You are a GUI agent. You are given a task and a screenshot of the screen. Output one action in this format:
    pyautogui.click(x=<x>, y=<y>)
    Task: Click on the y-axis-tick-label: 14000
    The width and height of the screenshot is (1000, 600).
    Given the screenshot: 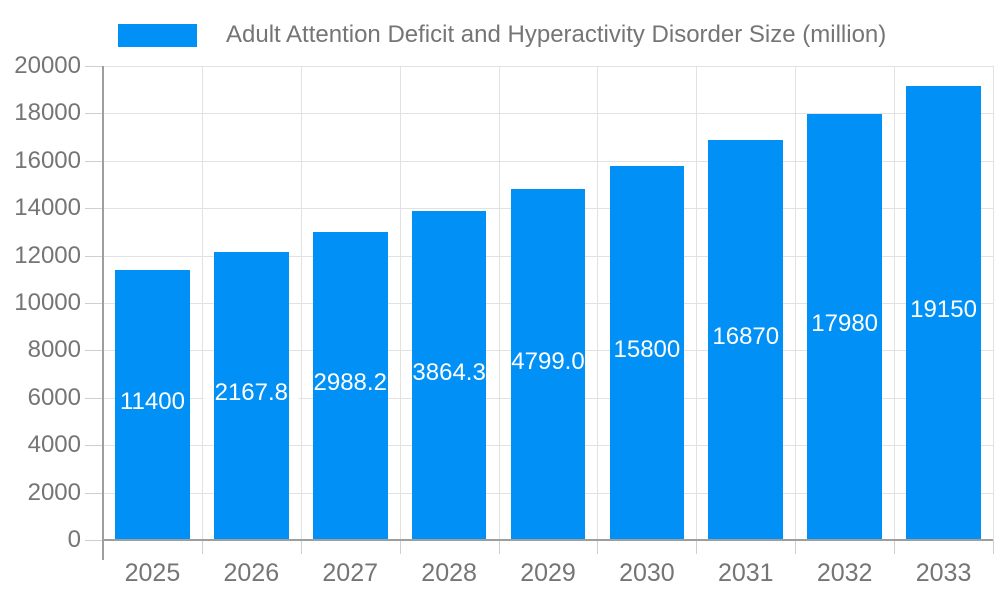 What is the action you would take?
    pyautogui.click(x=47, y=208)
    